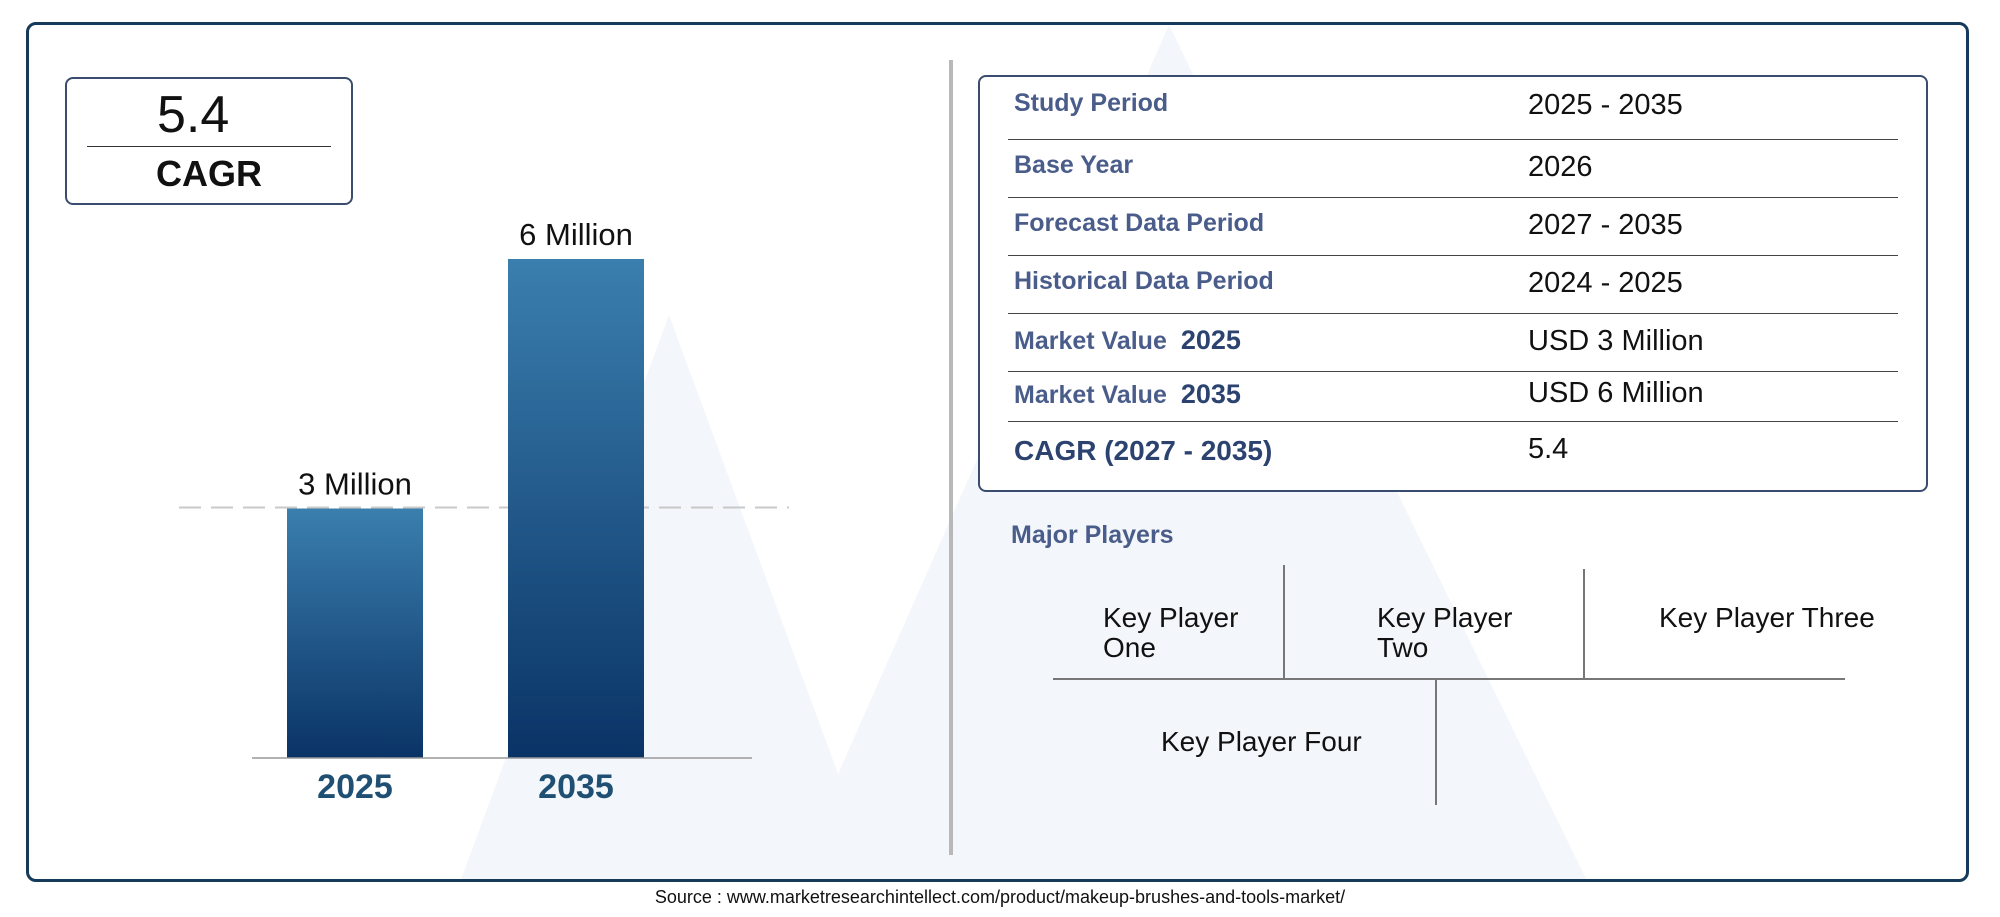  What do you see at coordinates (1616, 393) in the screenshot?
I see `row-value: USD 6 Million` at bounding box center [1616, 393].